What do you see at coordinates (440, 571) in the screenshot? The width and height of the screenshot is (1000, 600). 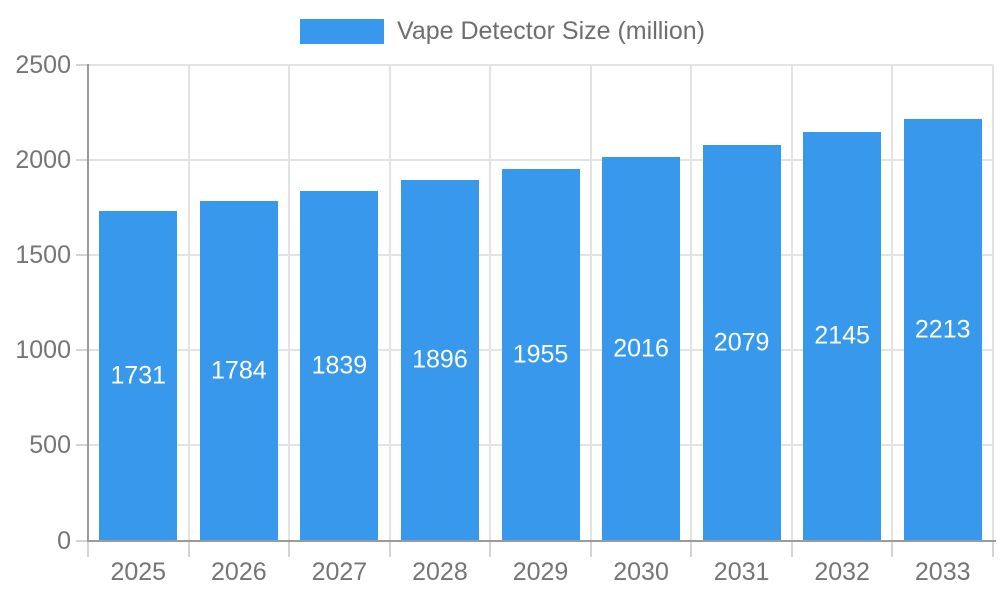 I see `x-axis-tick-label: 2028` at bounding box center [440, 571].